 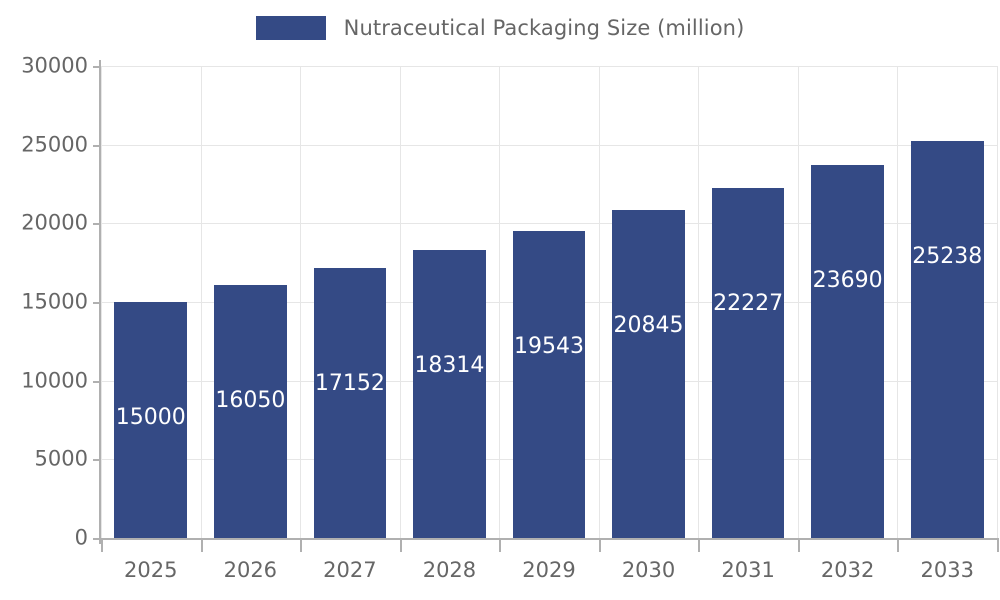 I want to click on y-axis-tick-label: 25000, so click(x=54, y=144).